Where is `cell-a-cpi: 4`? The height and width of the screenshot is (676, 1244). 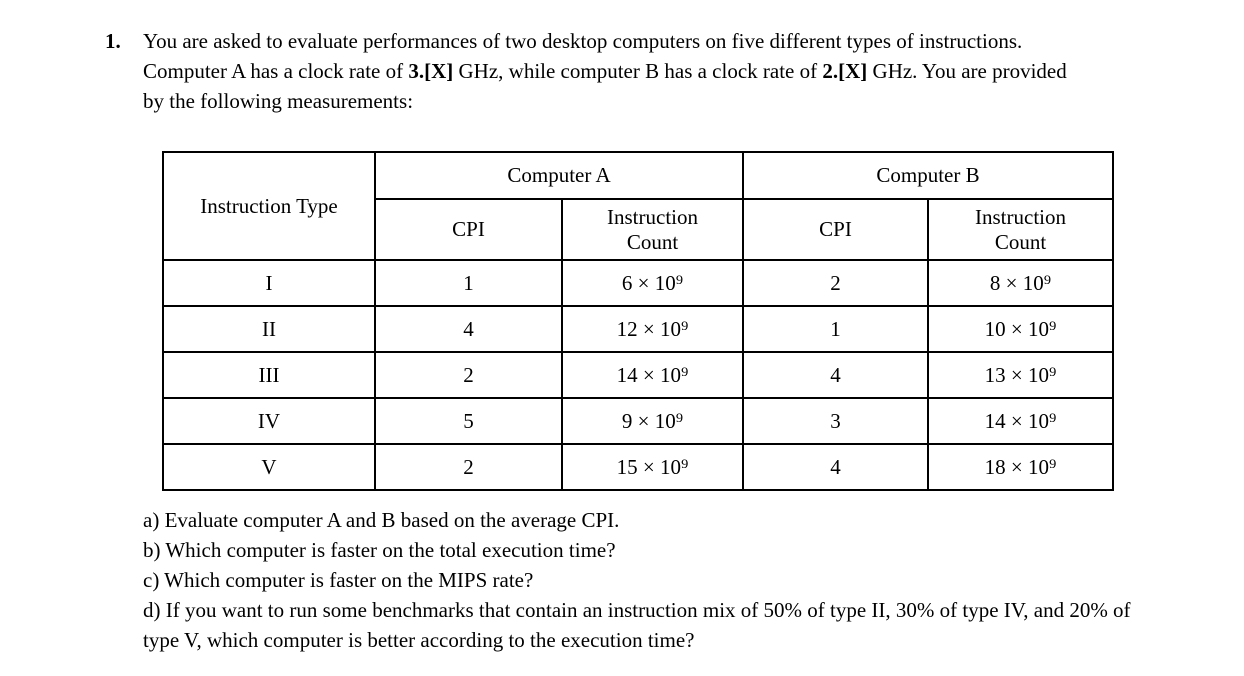
cell-a-cpi: 4 is located at coordinates (468, 329).